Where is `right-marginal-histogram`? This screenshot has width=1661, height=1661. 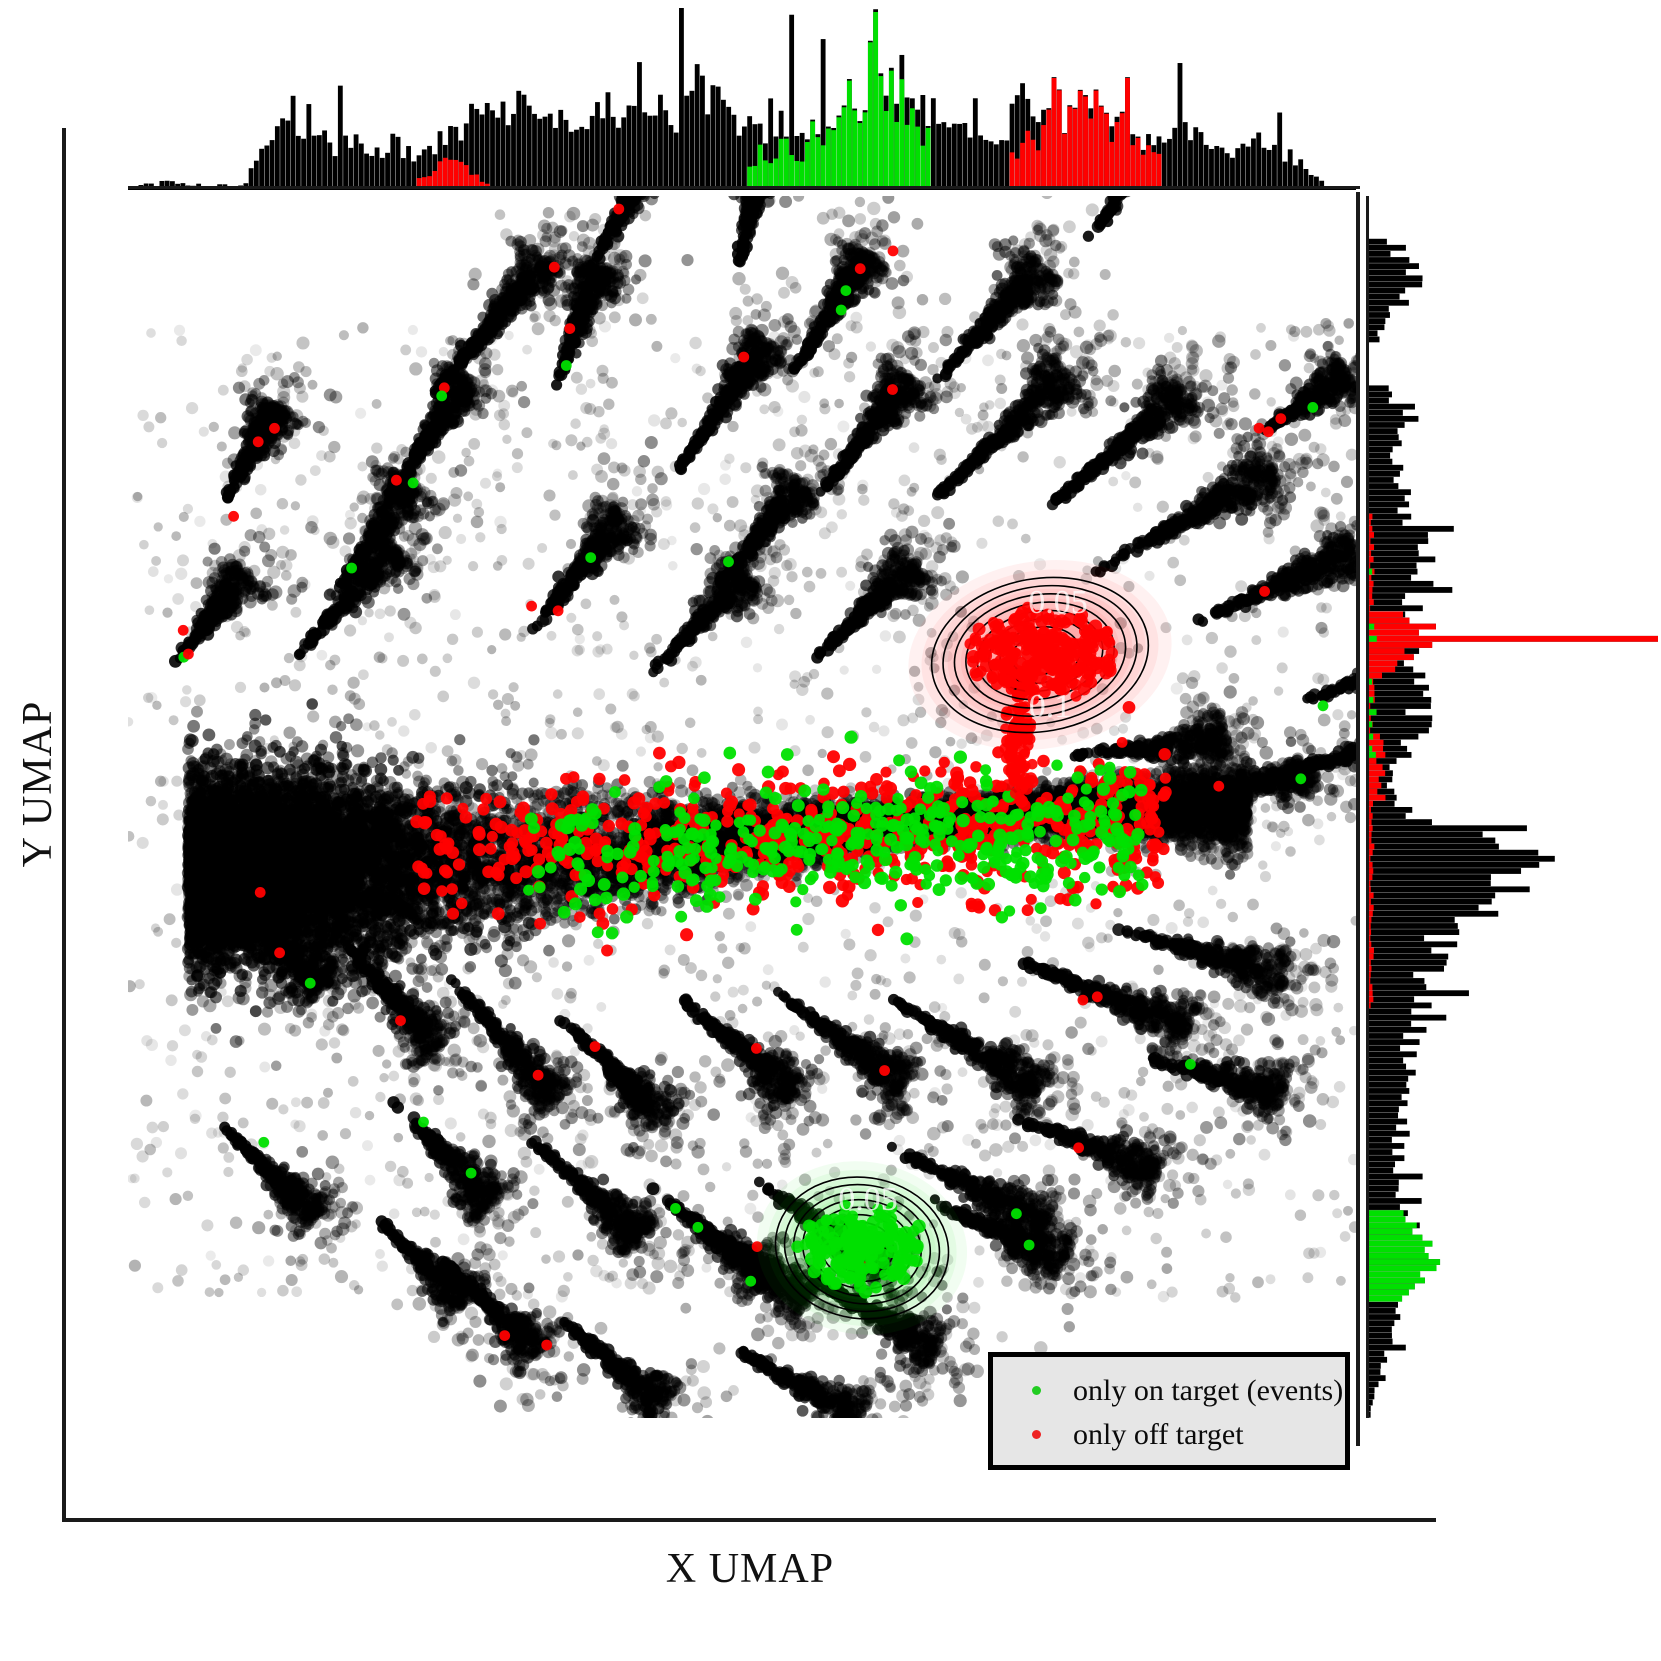
right-marginal-histogram is located at coordinates (1513, 807).